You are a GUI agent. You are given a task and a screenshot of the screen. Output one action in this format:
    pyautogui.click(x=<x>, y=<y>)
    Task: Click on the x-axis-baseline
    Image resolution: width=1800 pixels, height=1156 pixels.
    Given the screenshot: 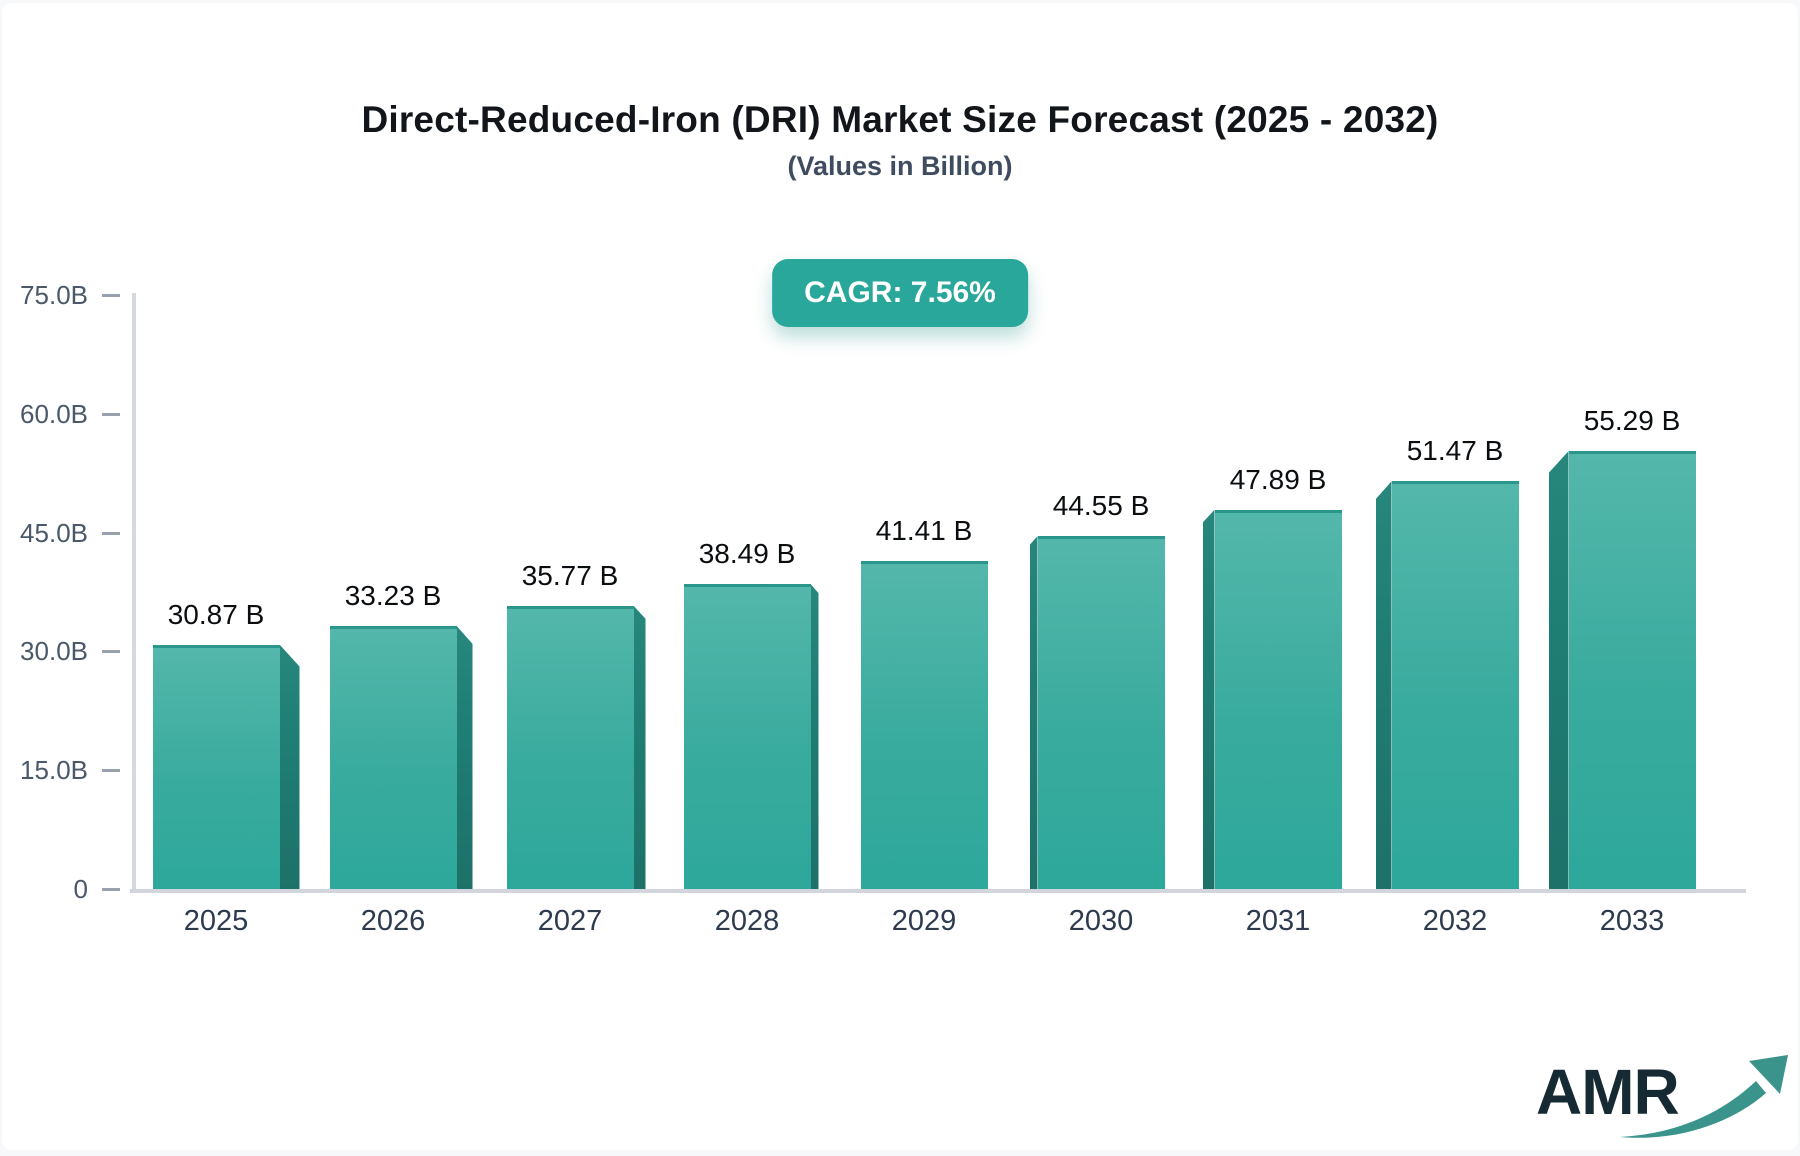 What is the action you would take?
    pyautogui.click(x=938, y=891)
    